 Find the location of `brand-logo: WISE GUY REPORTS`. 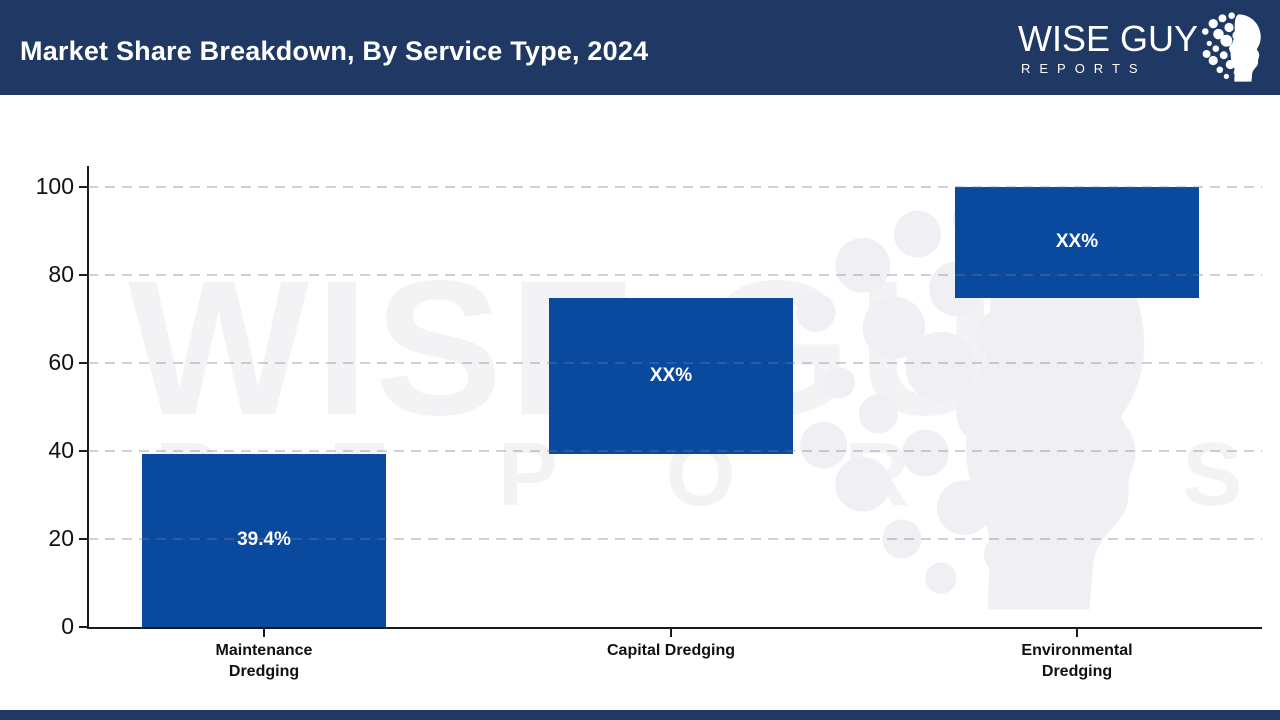

brand-logo: WISE GUY REPORTS is located at coordinates (1142, 48).